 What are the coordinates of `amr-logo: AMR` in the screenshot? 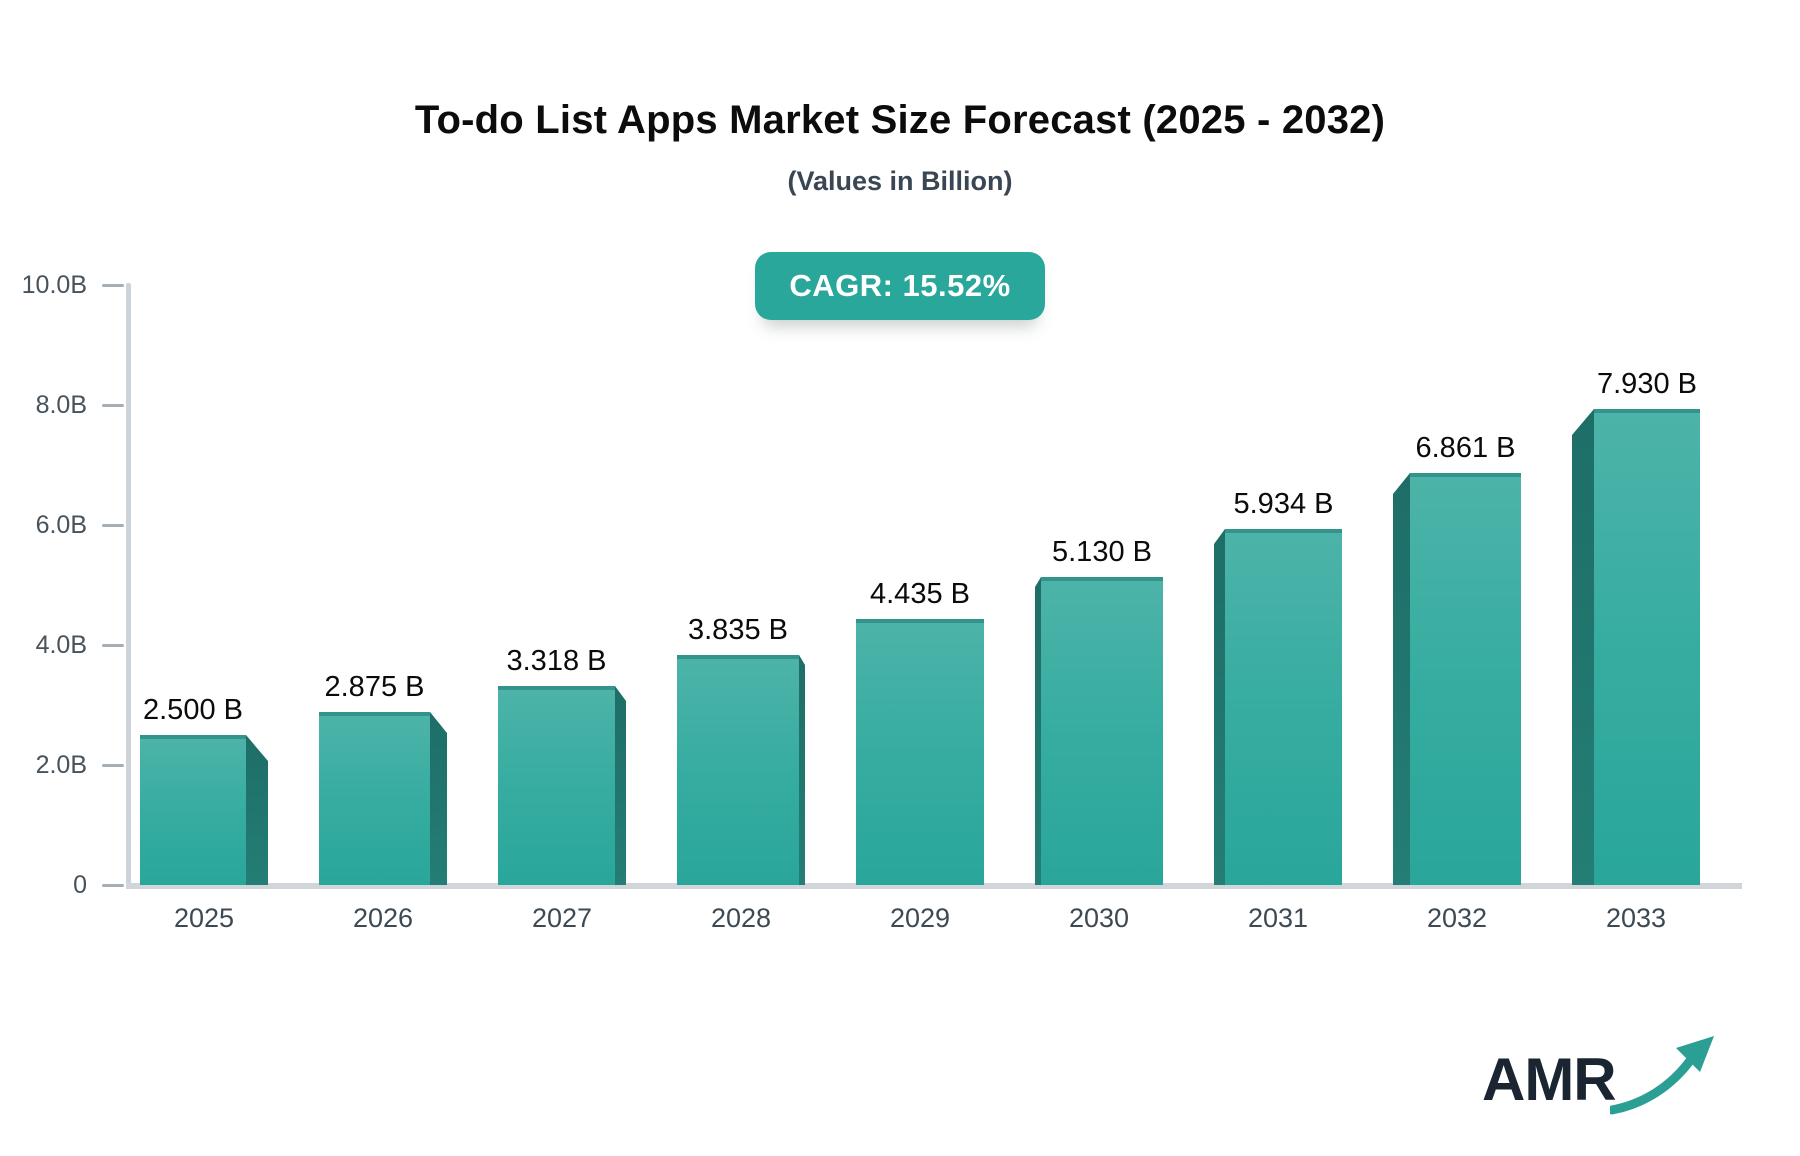 It's located at (1602, 1076).